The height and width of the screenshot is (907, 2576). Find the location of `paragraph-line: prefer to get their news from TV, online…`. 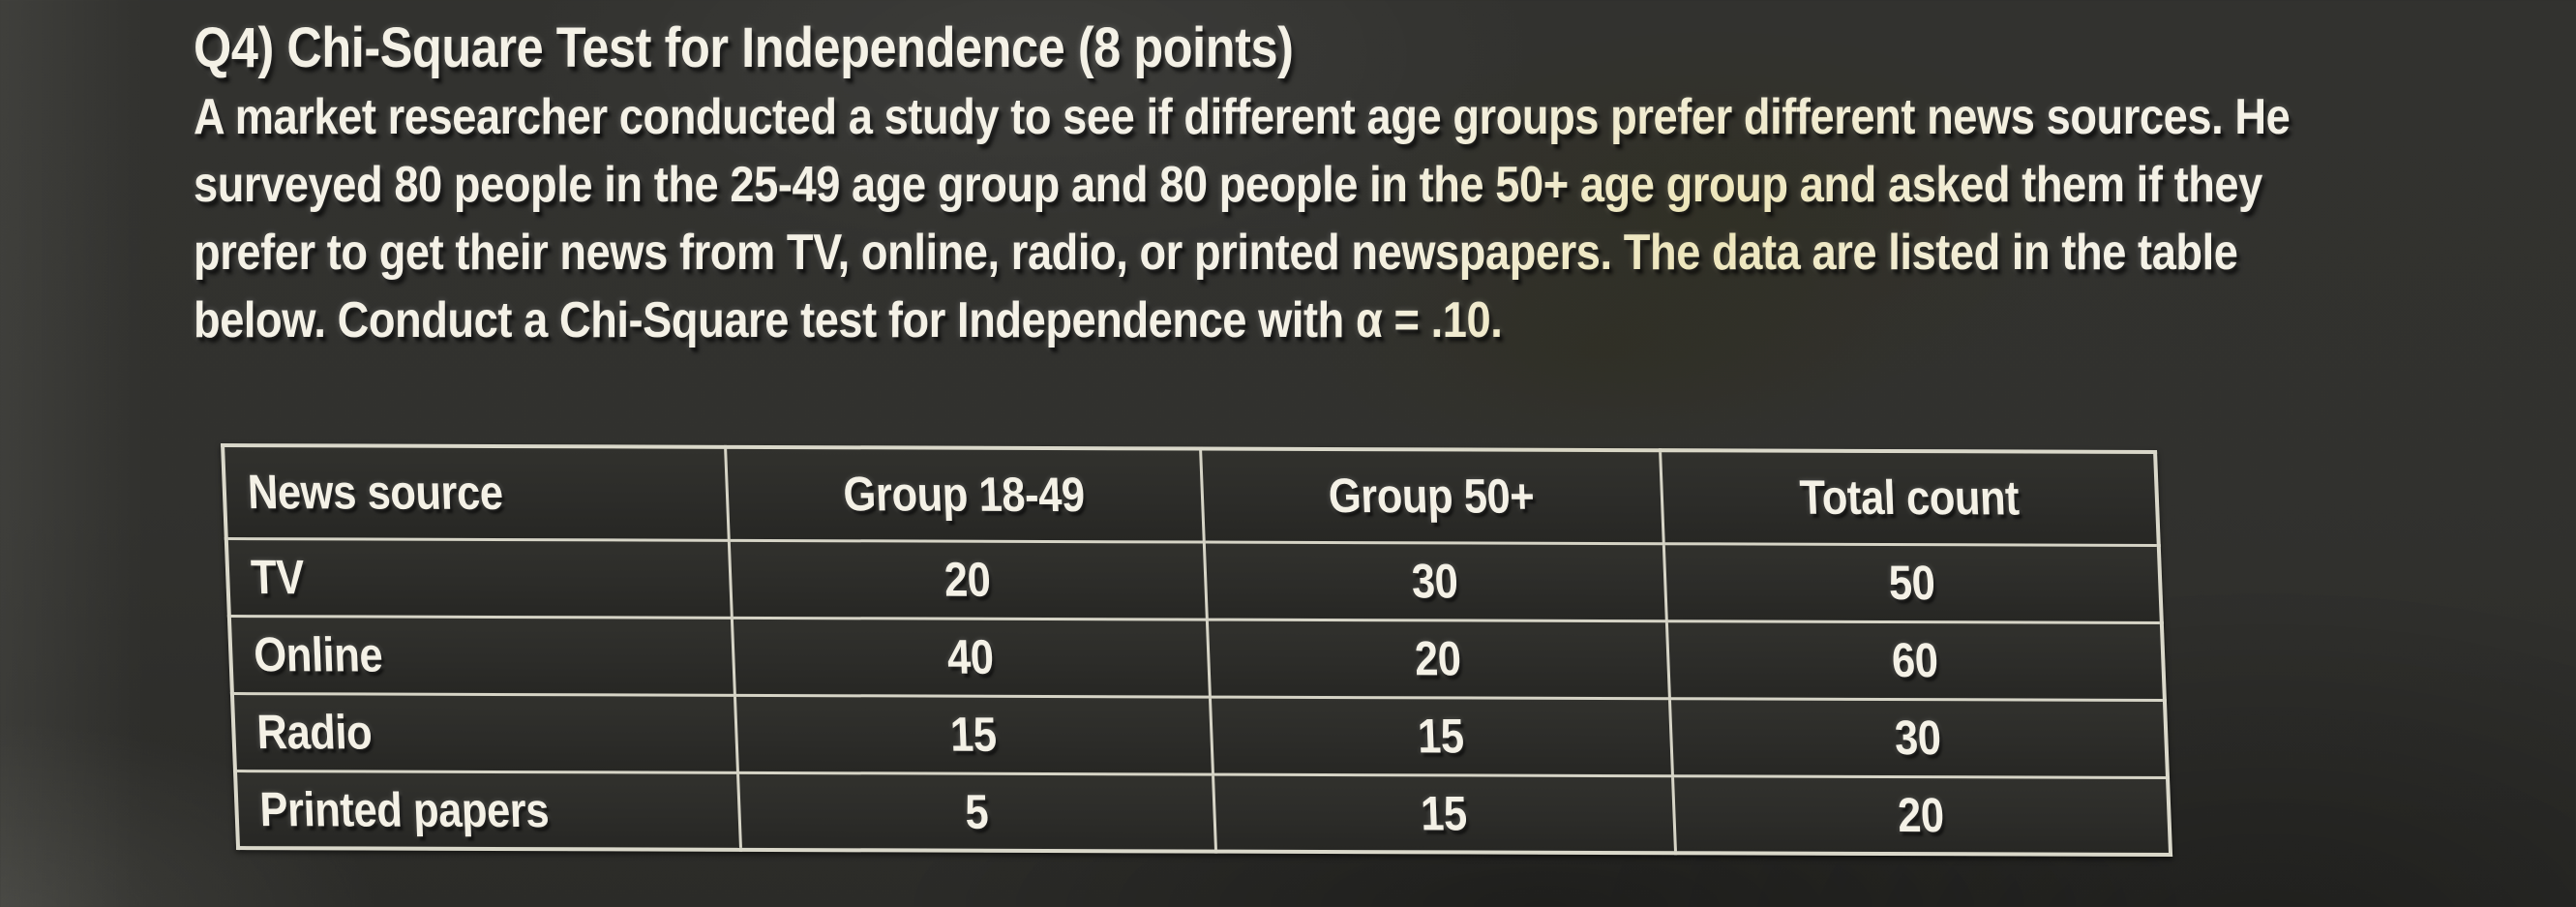

paragraph-line: prefer to get their news from TV, online… is located at coordinates (1216, 253).